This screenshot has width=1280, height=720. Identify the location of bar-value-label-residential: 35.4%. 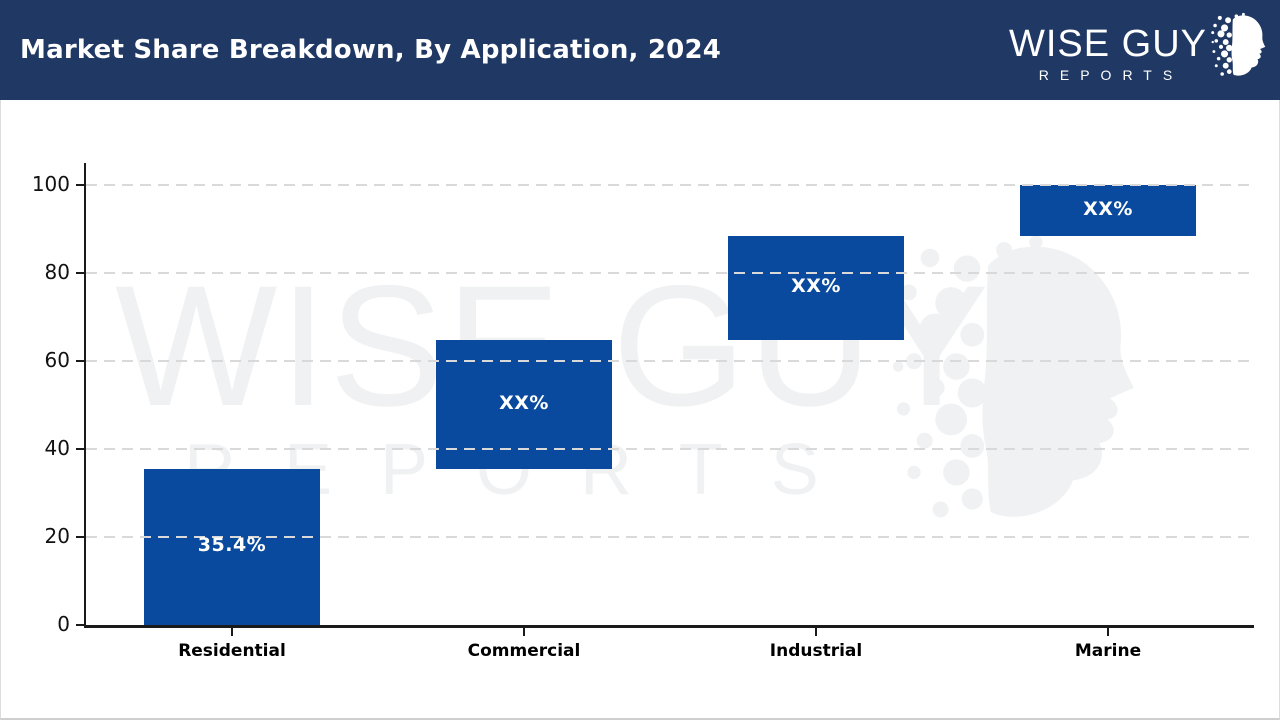
(232, 545).